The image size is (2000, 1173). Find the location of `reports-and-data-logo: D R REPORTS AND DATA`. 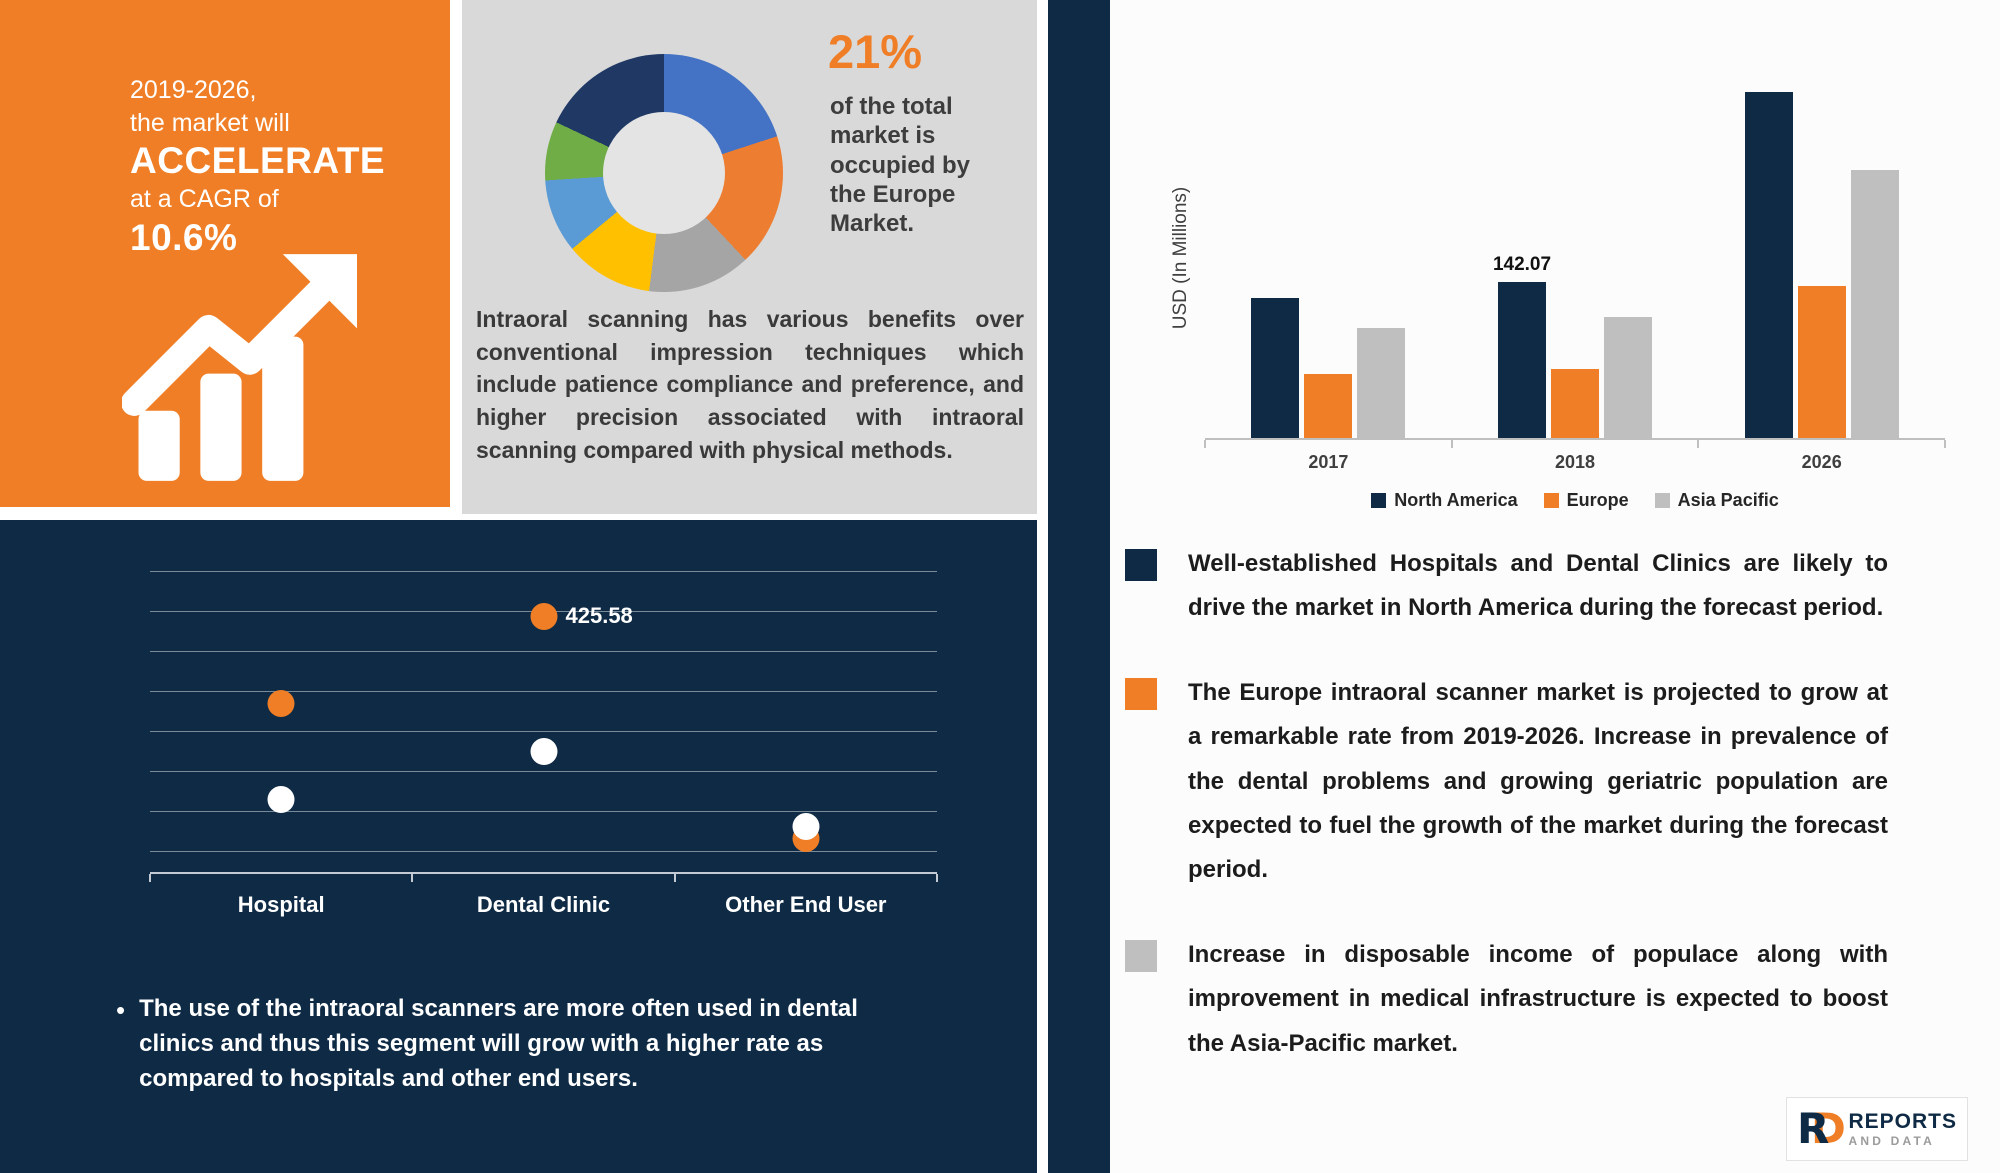

reports-and-data-logo: D R REPORTS AND DATA is located at coordinates (1877, 1129).